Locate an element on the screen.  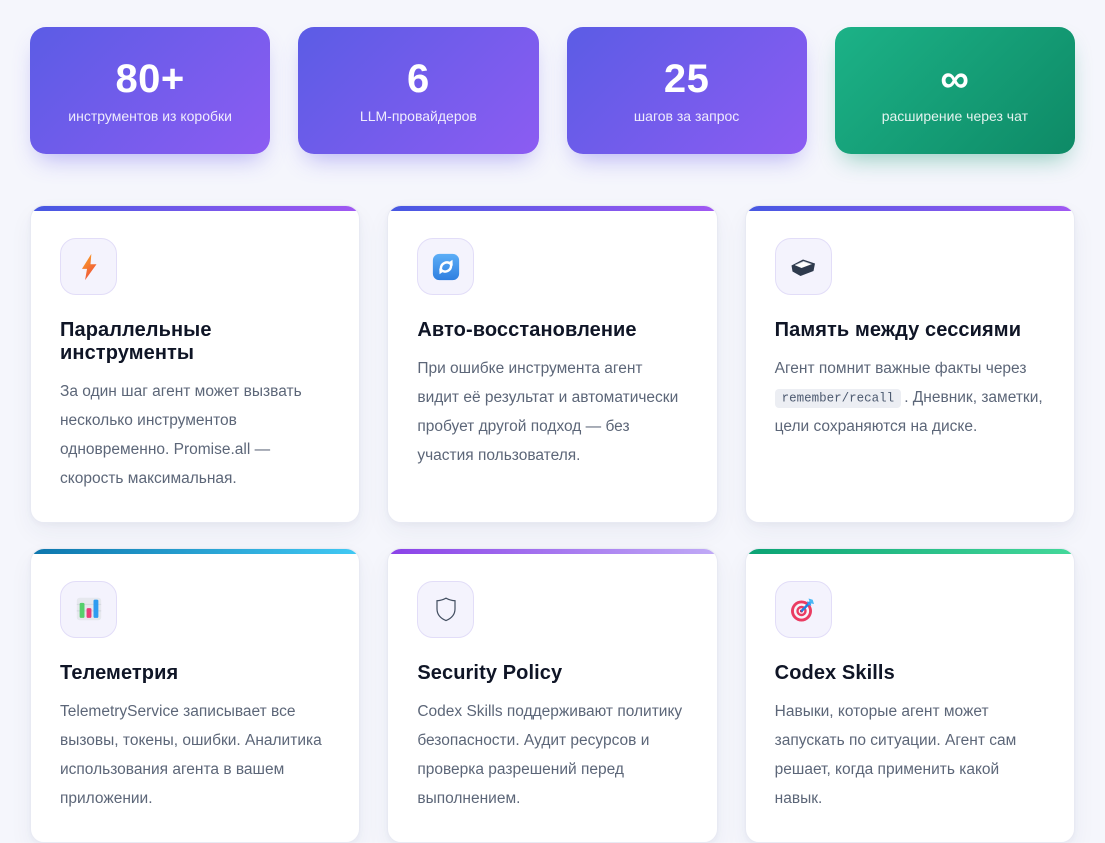
stat-card-infinity: ∞ расширение через чат is located at coordinates (954, 90).